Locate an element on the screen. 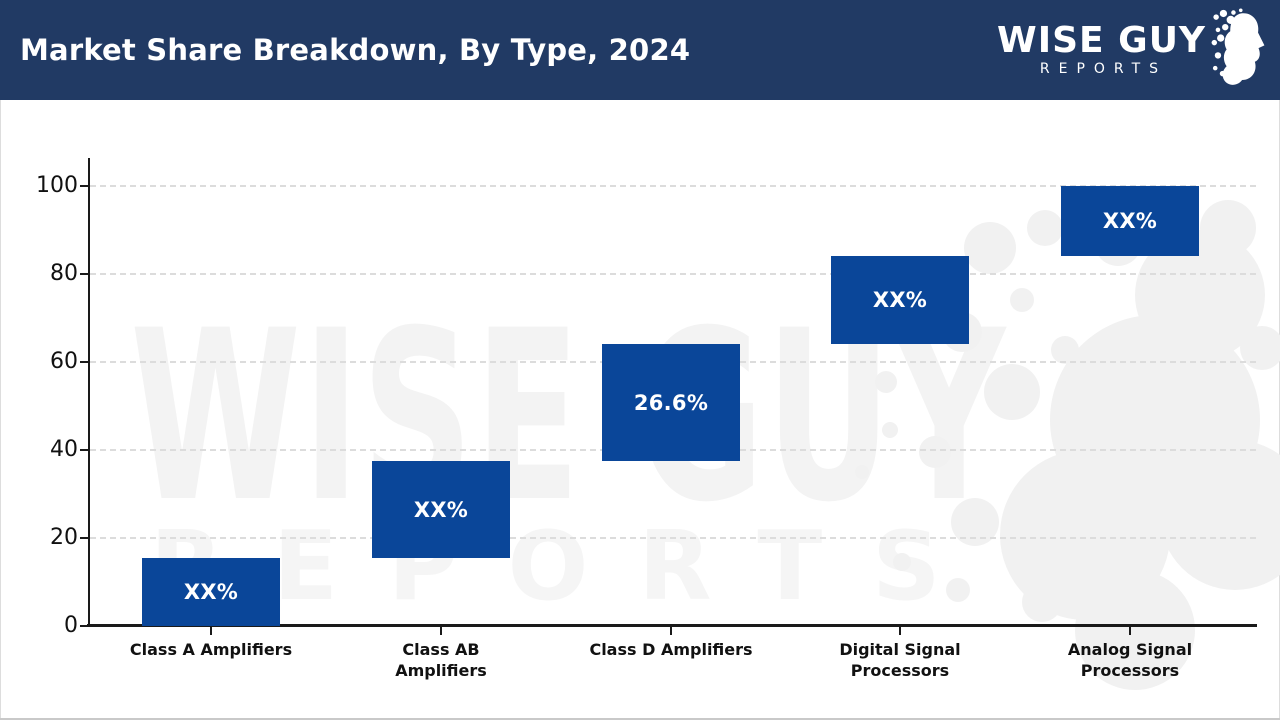 The image size is (1280, 720). brand-logo: WISE GUY REPORTS is located at coordinates (1131, 49).